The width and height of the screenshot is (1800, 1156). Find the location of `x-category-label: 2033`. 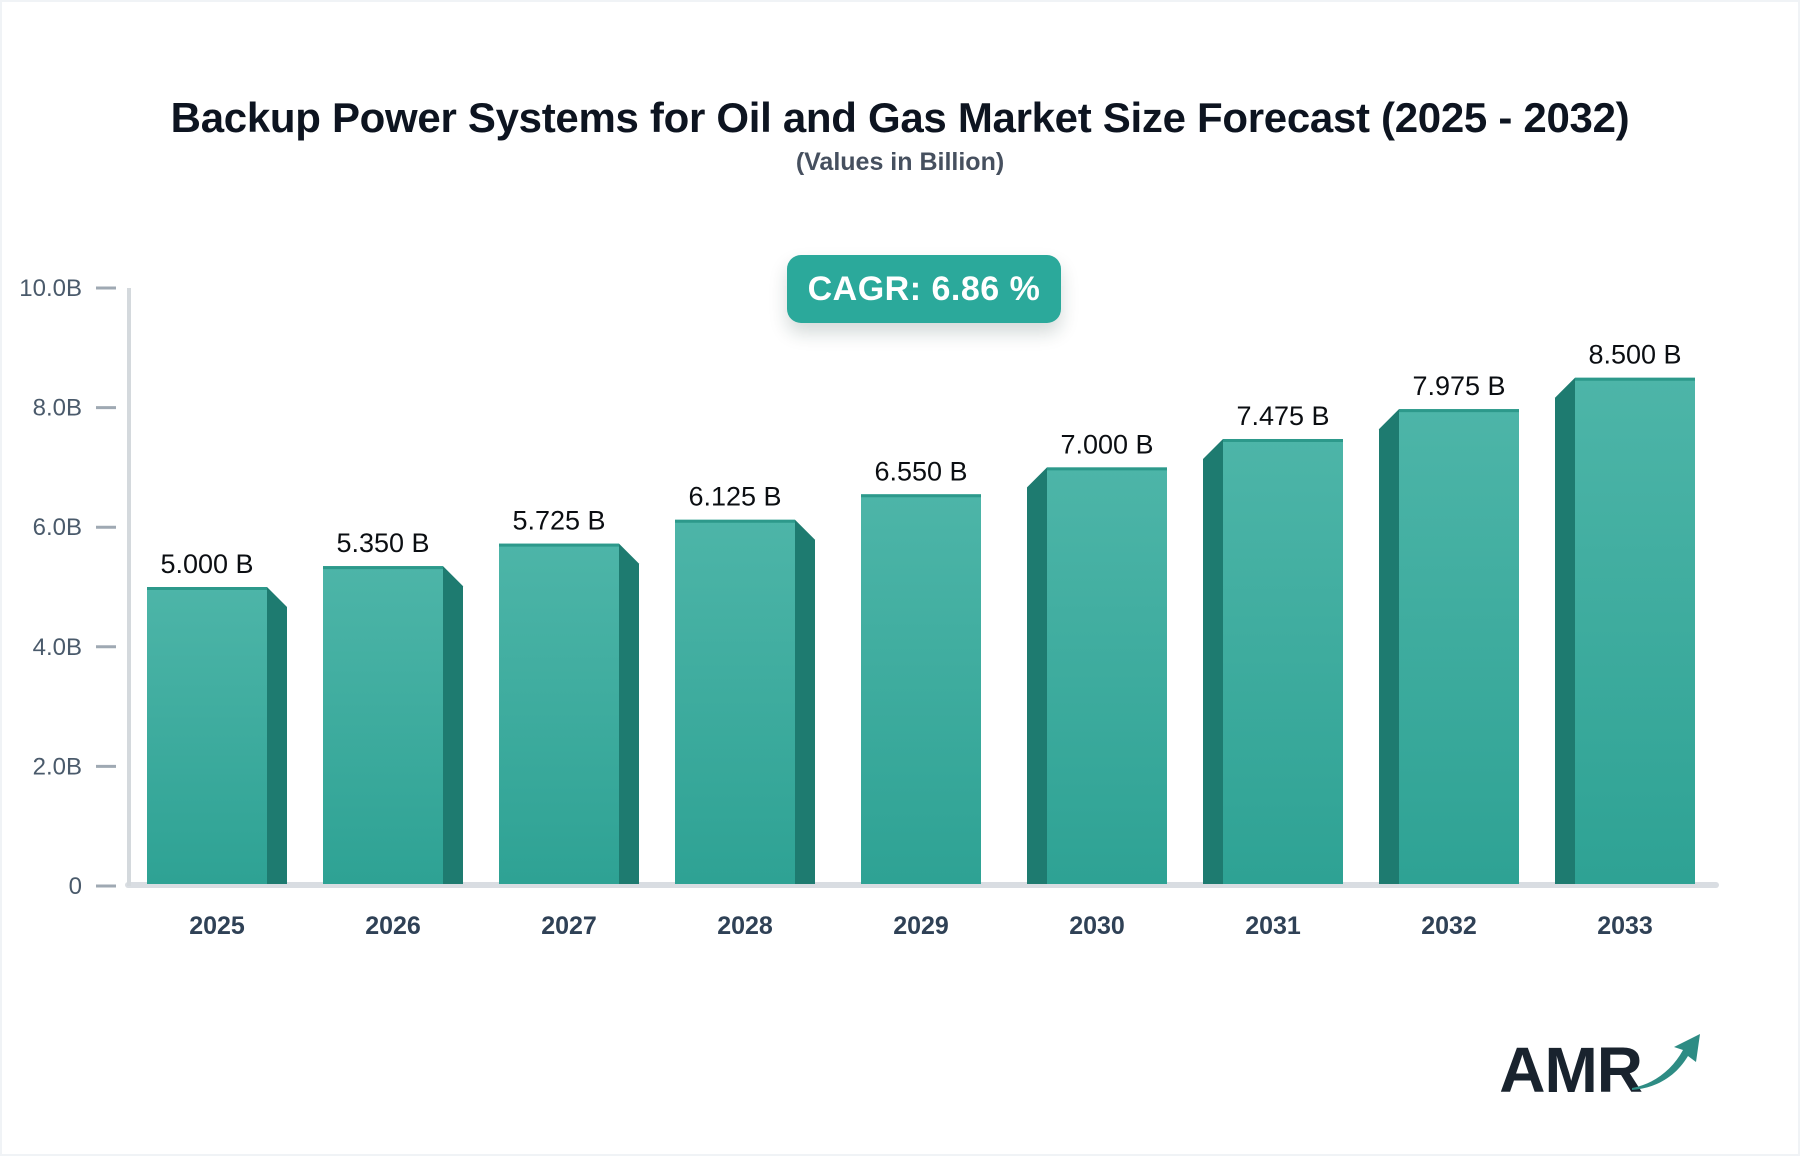

x-category-label: 2033 is located at coordinates (1625, 926).